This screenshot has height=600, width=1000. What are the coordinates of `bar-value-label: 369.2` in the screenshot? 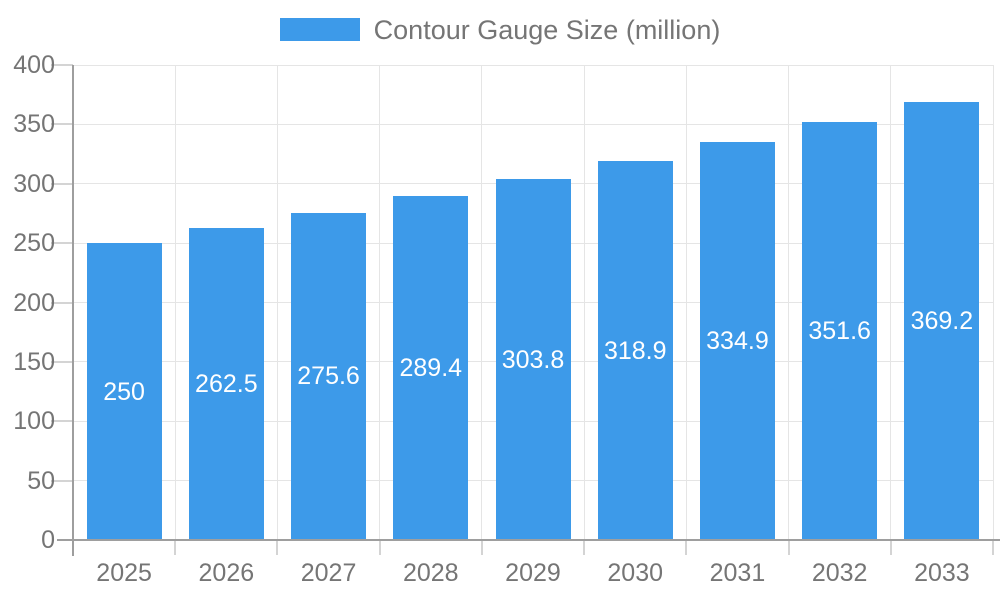 It's located at (942, 320).